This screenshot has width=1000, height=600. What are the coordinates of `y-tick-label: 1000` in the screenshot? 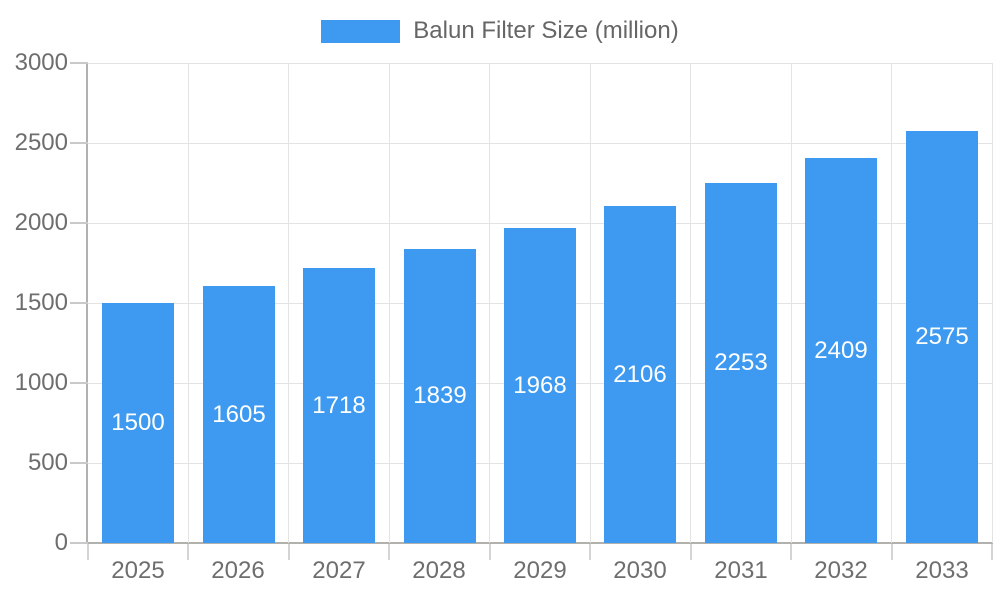 It's located at (41, 382).